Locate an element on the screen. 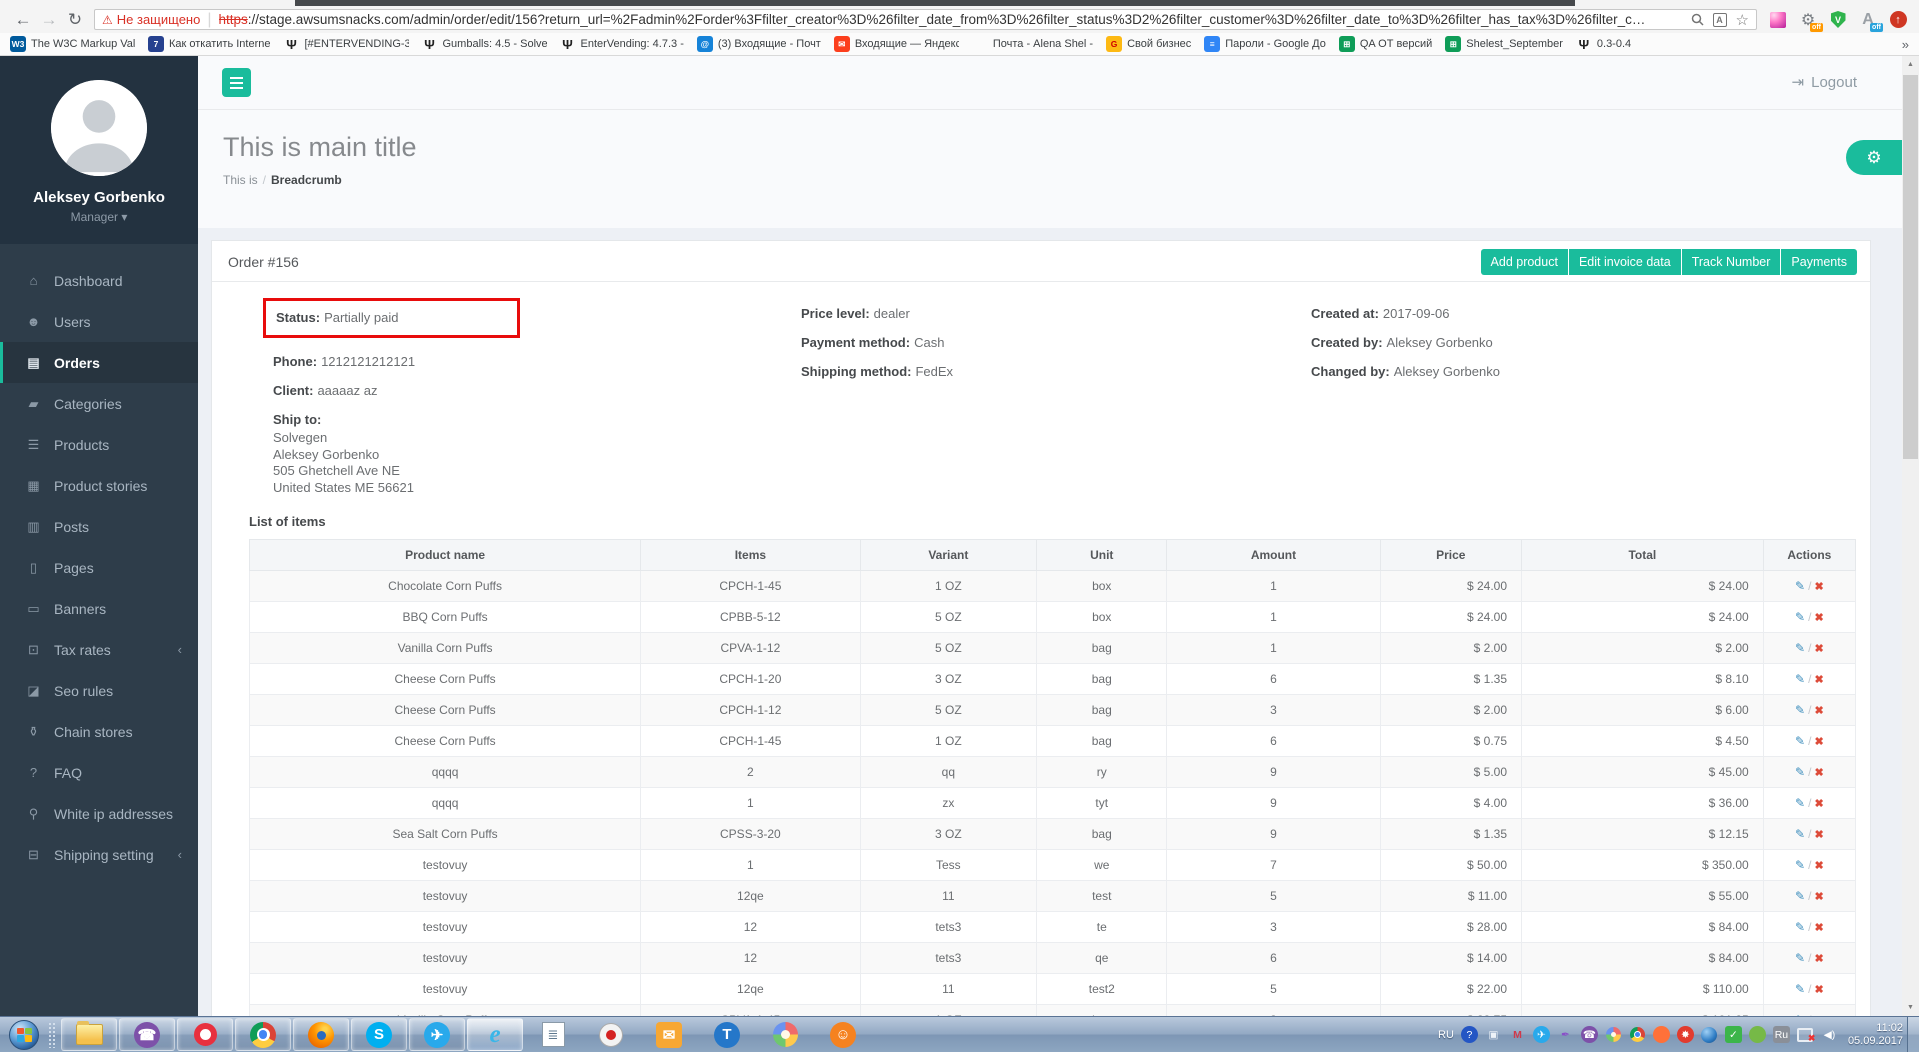 The height and width of the screenshot is (1052, 1919). user-role-dropdown: Manager ▾ is located at coordinates (99, 217).